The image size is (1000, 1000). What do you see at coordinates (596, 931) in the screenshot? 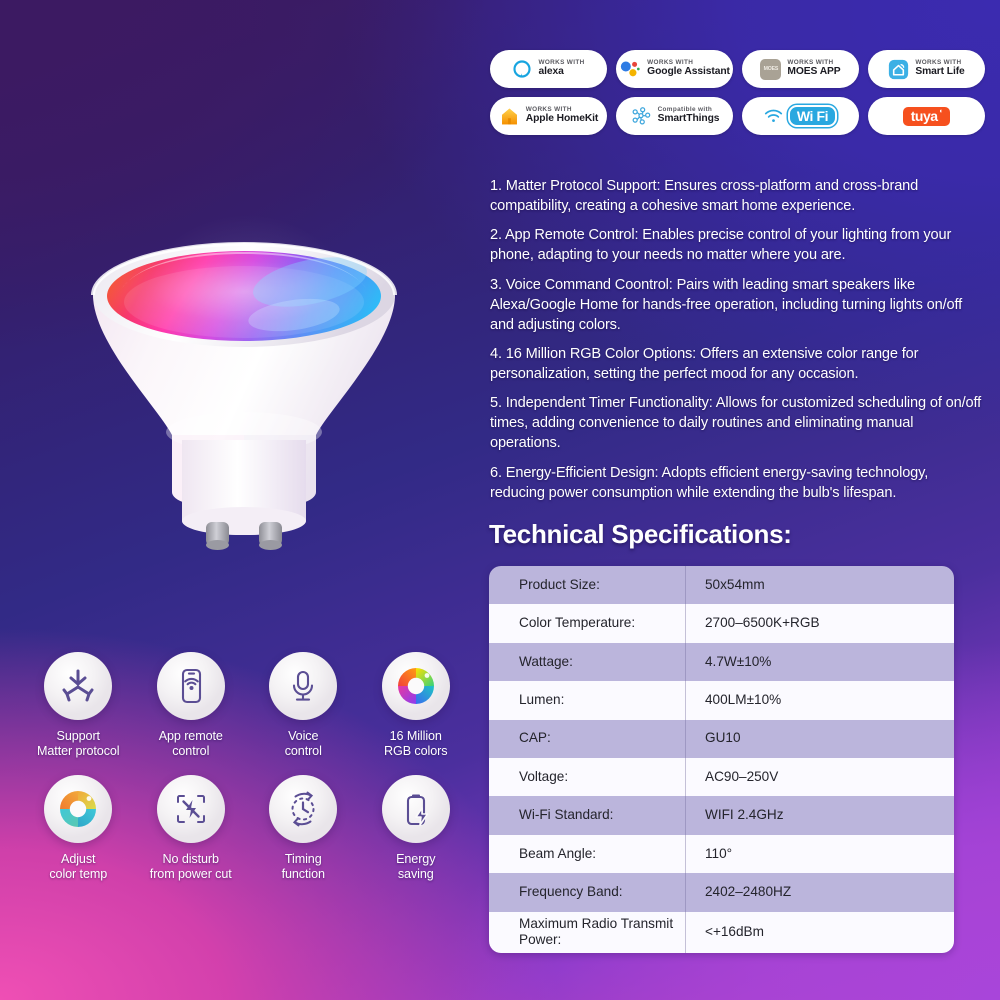
I see `spec-key: Maximum Radio Transmit Power:` at bounding box center [596, 931].